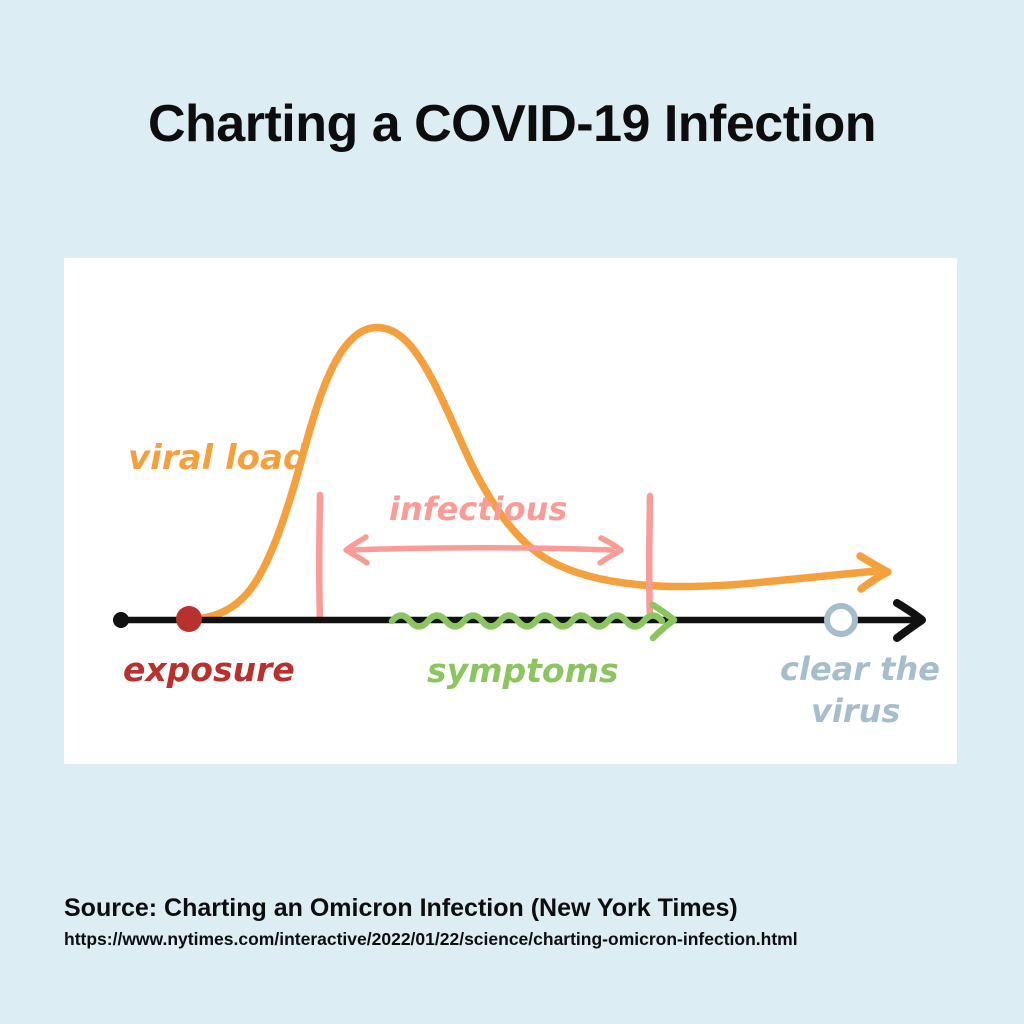 This screenshot has width=1024, height=1024. I want to click on timeline-start-dot, so click(121, 620).